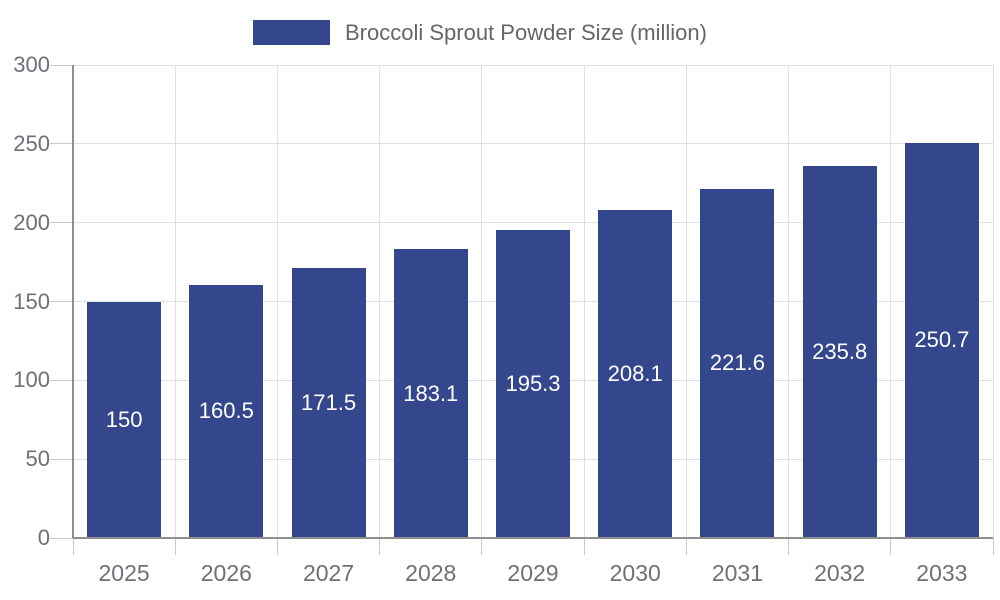 The width and height of the screenshot is (1000, 600). What do you see at coordinates (533, 538) in the screenshot?
I see `x-axis-line` at bounding box center [533, 538].